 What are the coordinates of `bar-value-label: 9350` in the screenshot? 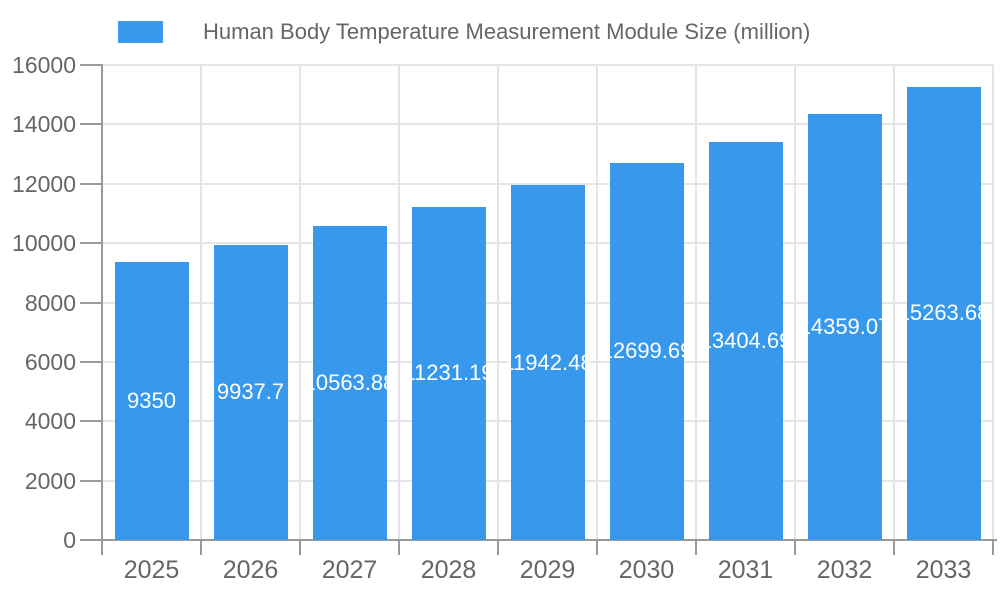 It's located at (151, 401).